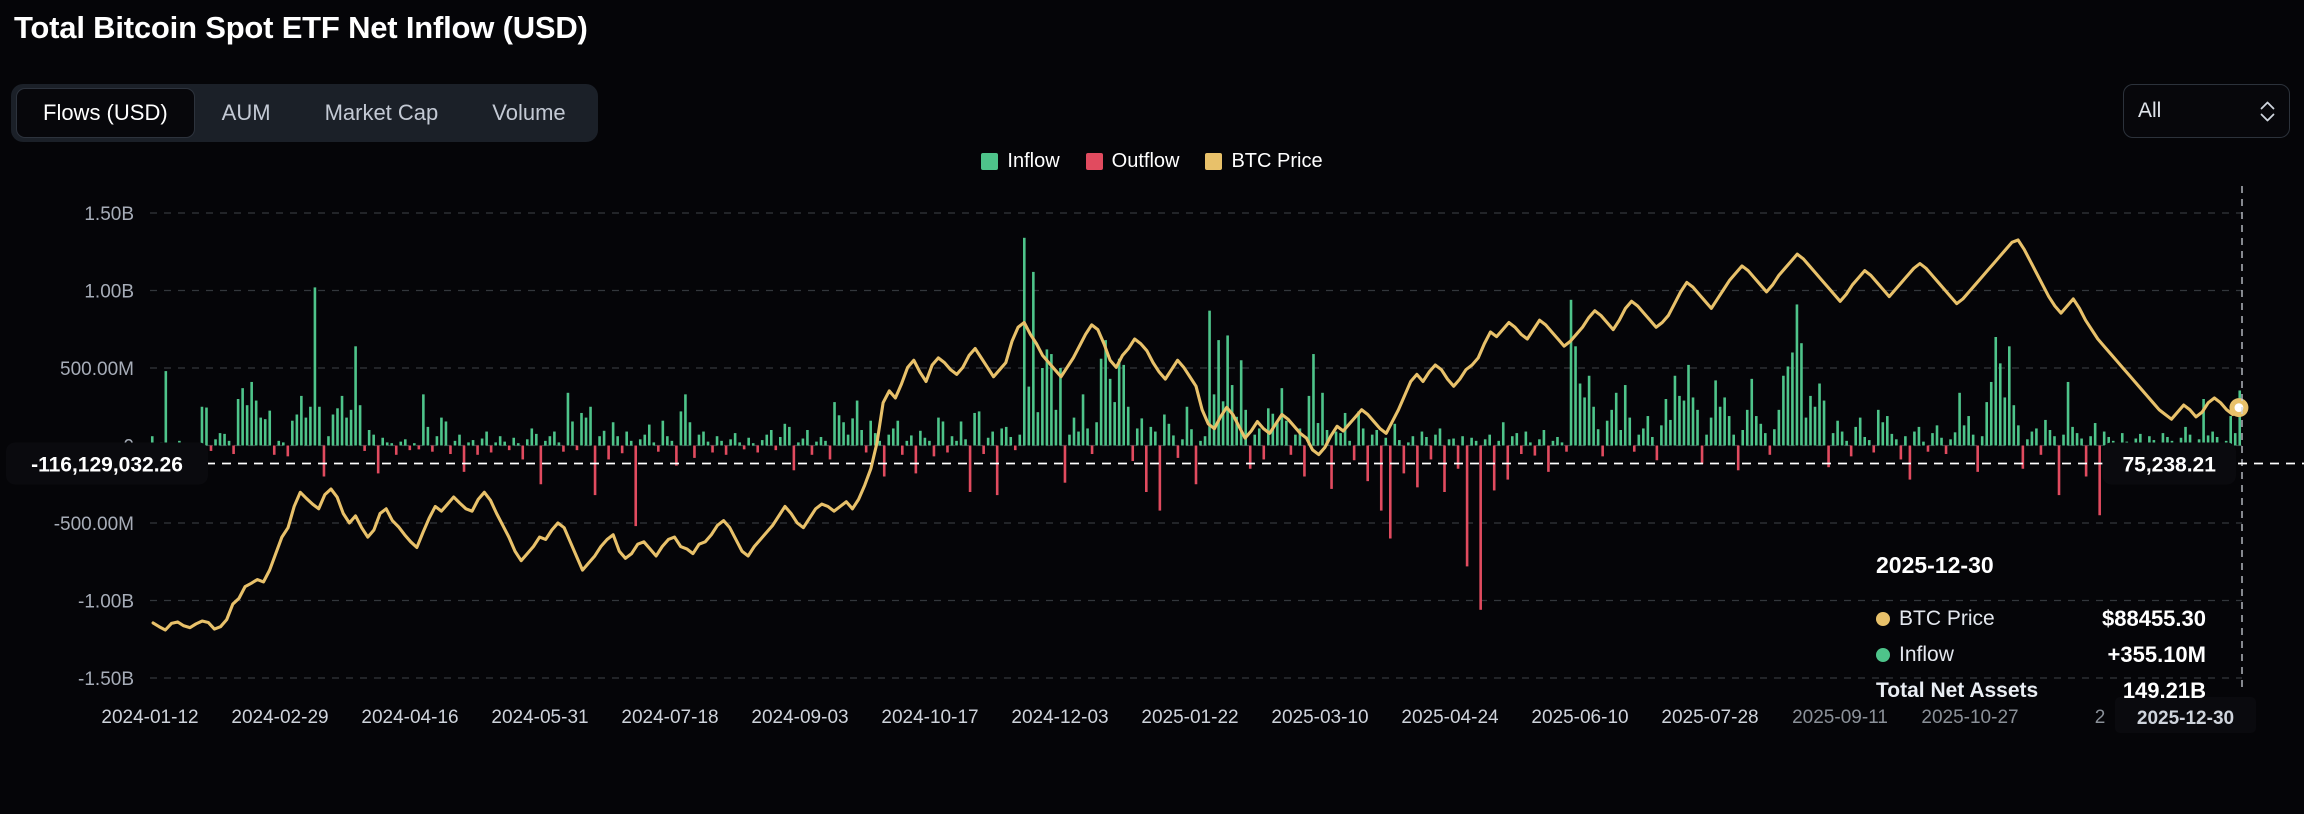 Image resolution: width=2304 pixels, height=814 pixels. What do you see at coordinates (2100, 717) in the screenshot?
I see `x-axis-tick-label: 2` at bounding box center [2100, 717].